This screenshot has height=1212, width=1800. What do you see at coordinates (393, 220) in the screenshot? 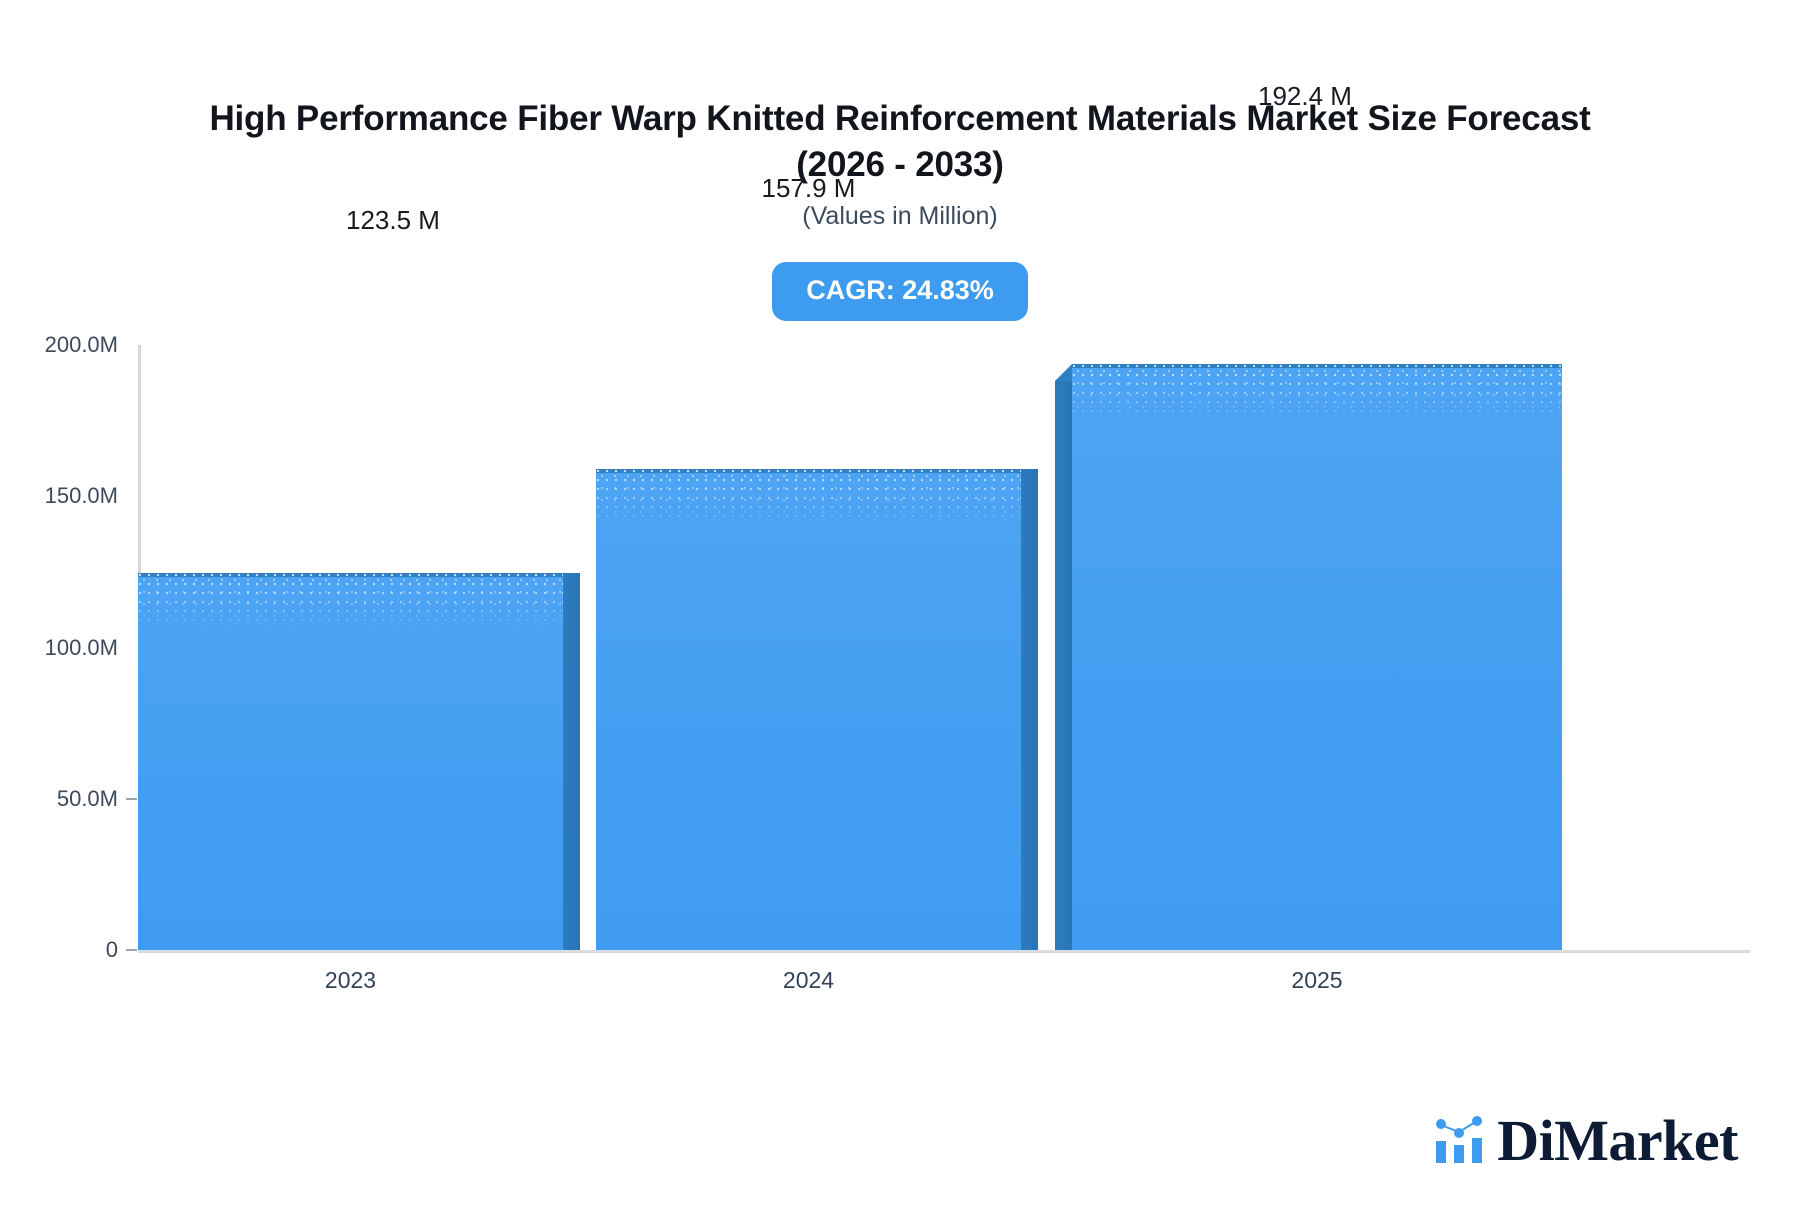
I see `bar-value-label: 123.5 M` at bounding box center [393, 220].